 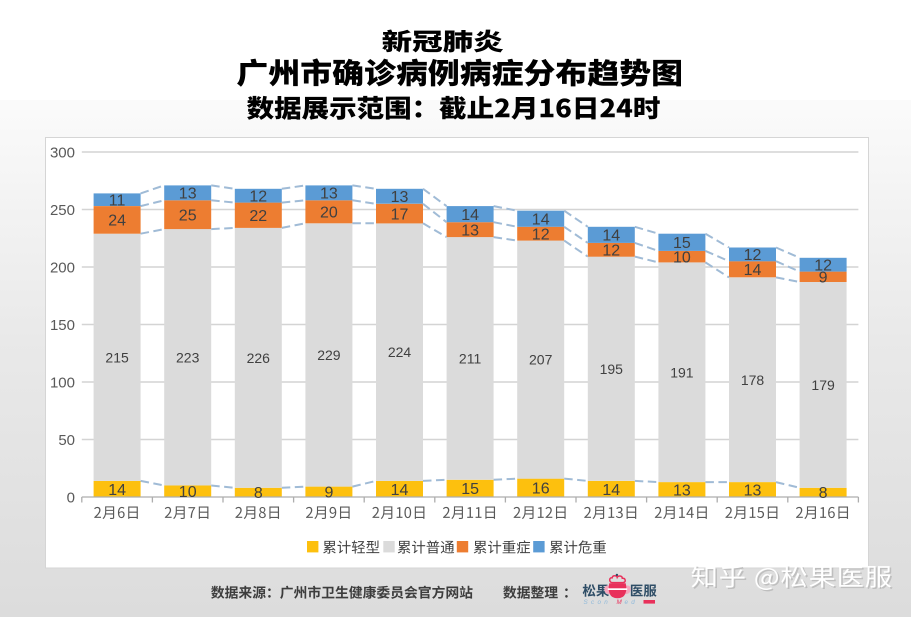 What do you see at coordinates (329, 213) in the screenshot?
I see `svg-text: 20` at bounding box center [329, 213].